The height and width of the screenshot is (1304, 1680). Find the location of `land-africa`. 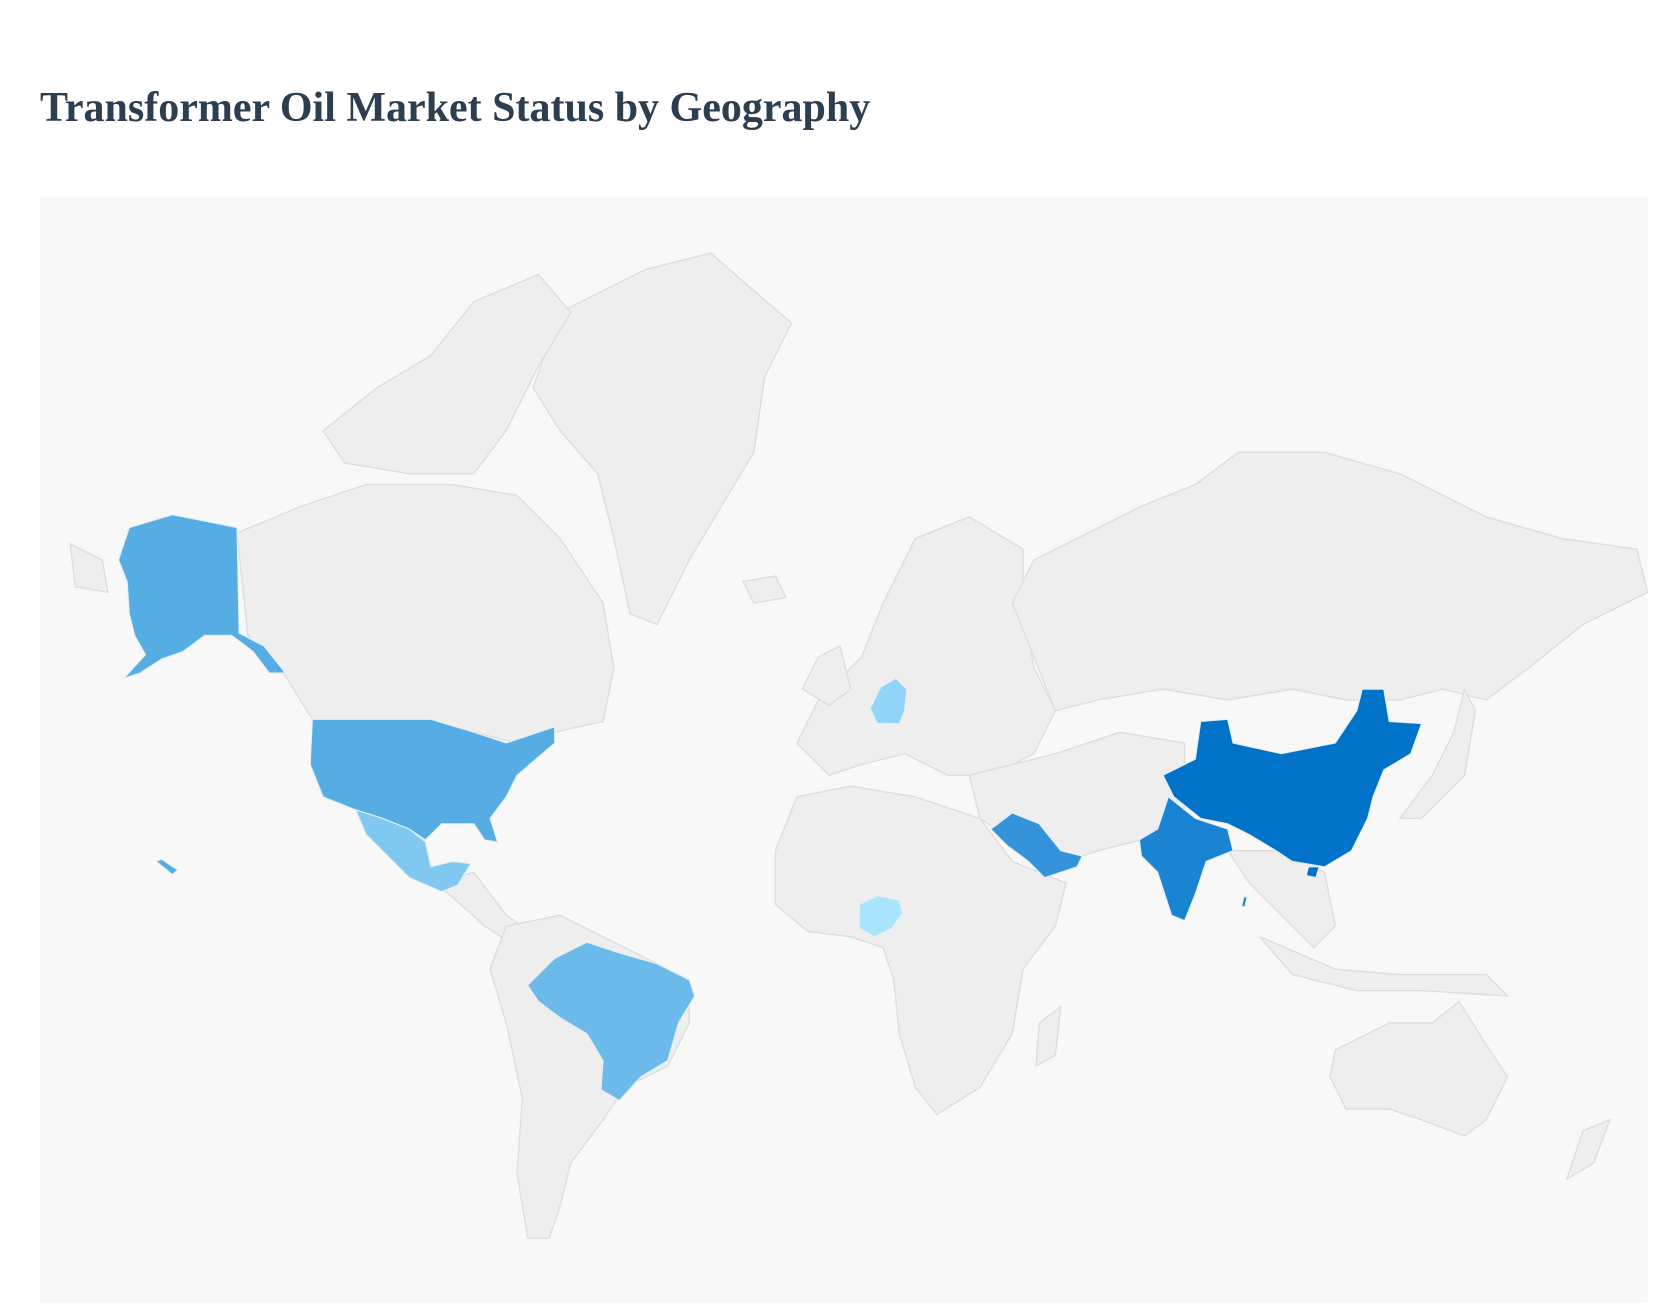

land-africa is located at coordinates (920, 950).